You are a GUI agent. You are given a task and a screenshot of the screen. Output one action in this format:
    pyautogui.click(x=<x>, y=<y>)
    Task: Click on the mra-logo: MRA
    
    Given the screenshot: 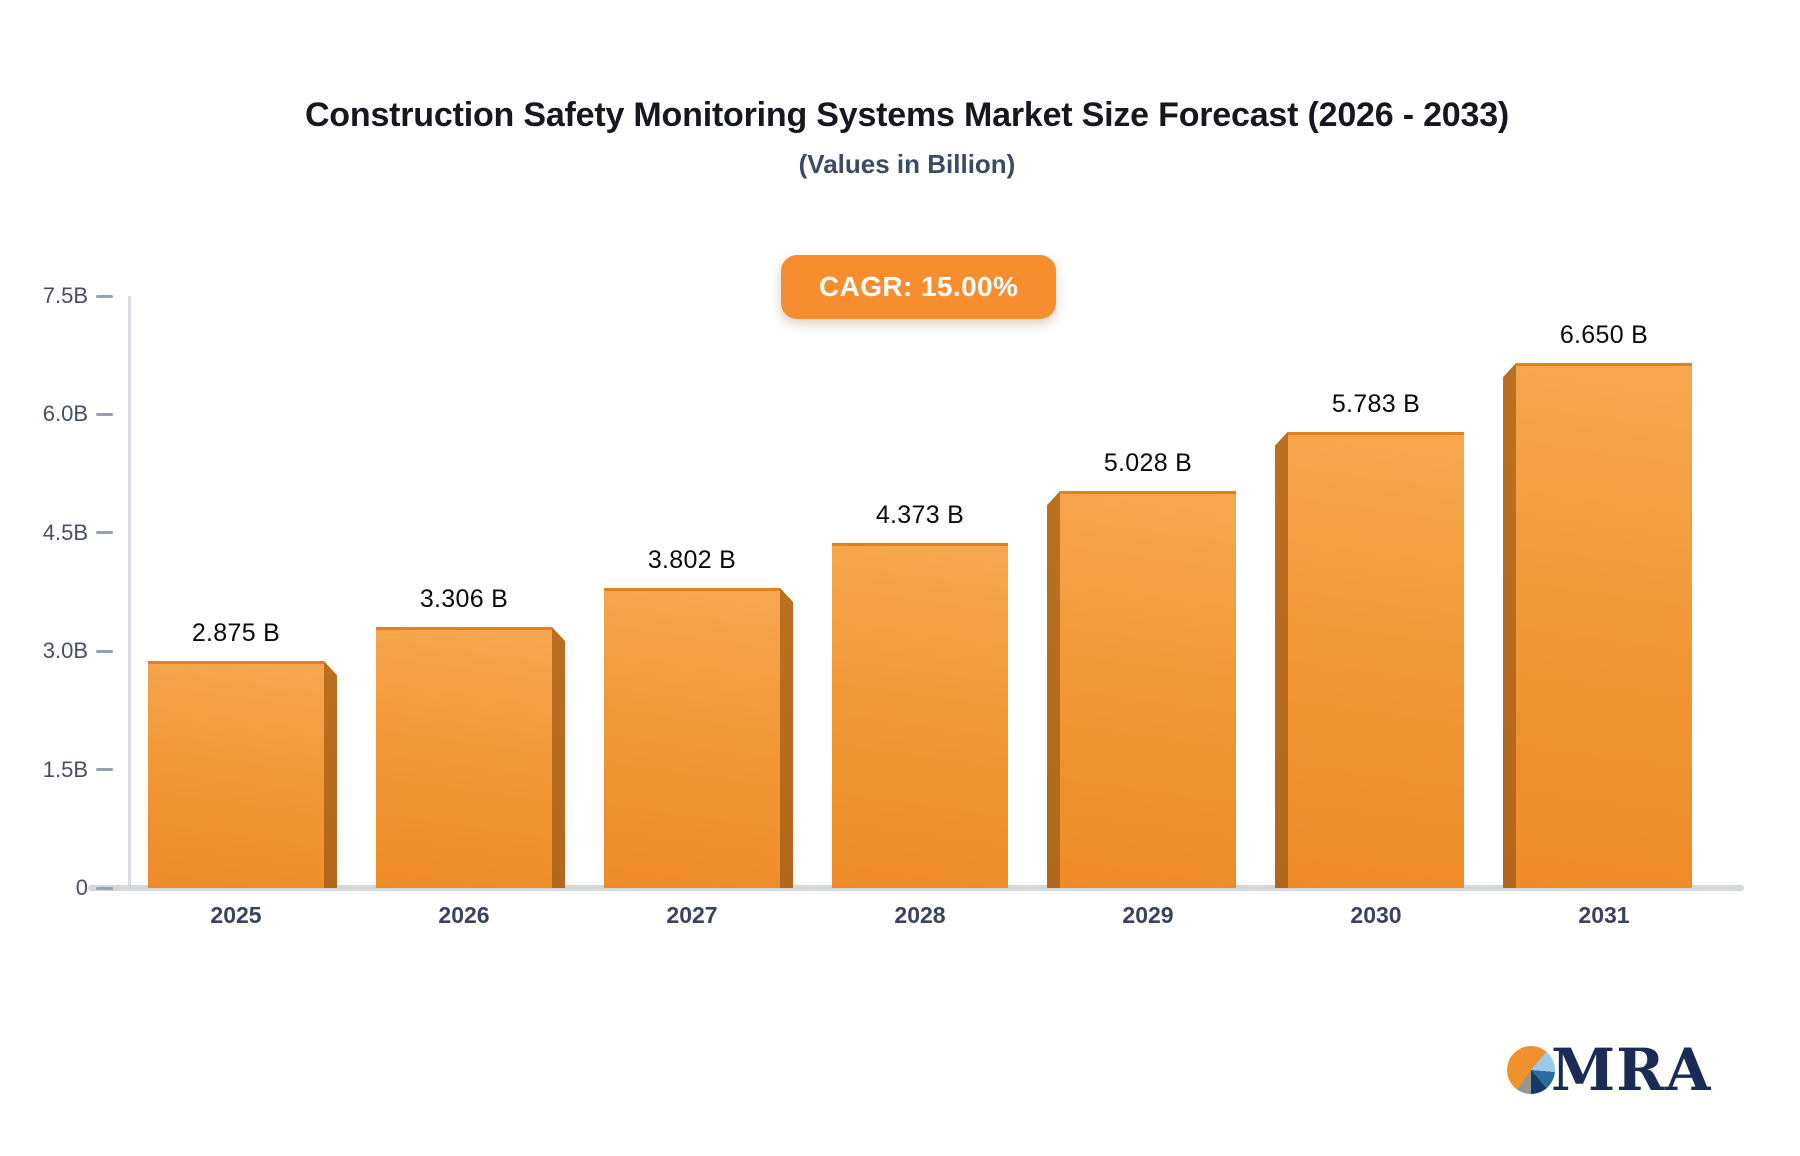 What is the action you would take?
    pyautogui.click(x=1627, y=1070)
    